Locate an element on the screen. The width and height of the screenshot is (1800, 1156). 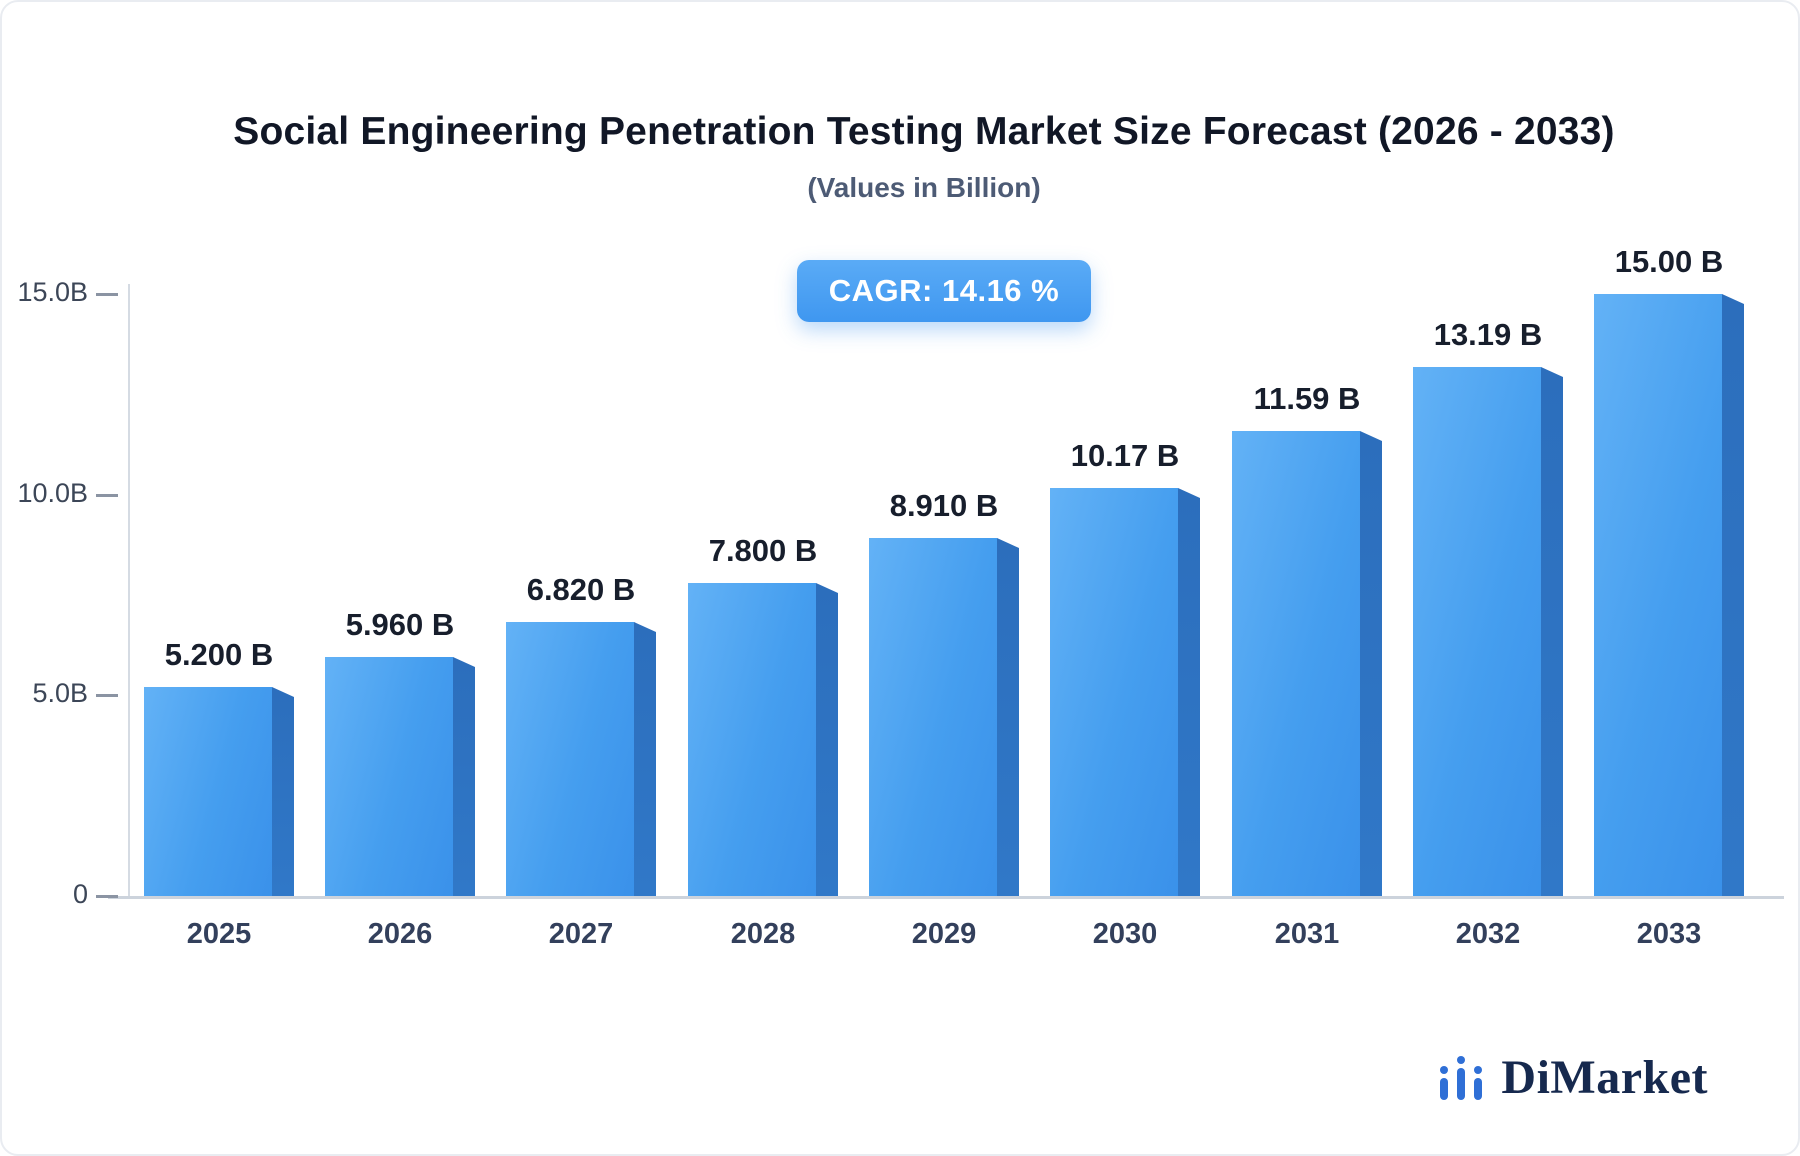
bar-value-label: 10.17 B is located at coordinates (1125, 455).